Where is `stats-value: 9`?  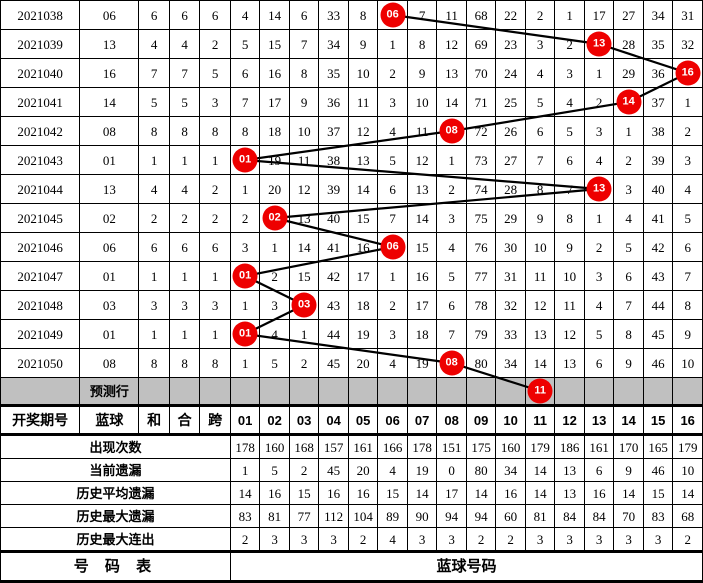 stats-value: 9 is located at coordinates (628, 470).